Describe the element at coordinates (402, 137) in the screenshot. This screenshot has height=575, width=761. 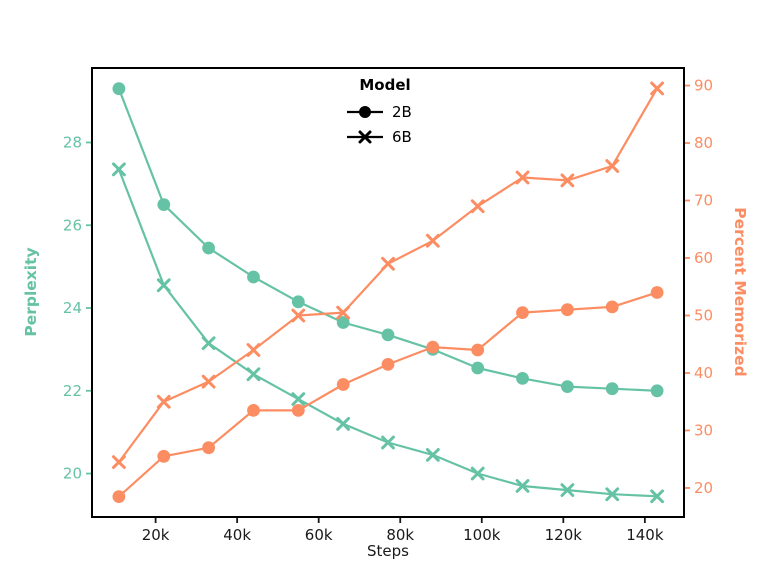
I see `legend-label-6b: 6B` at that location.